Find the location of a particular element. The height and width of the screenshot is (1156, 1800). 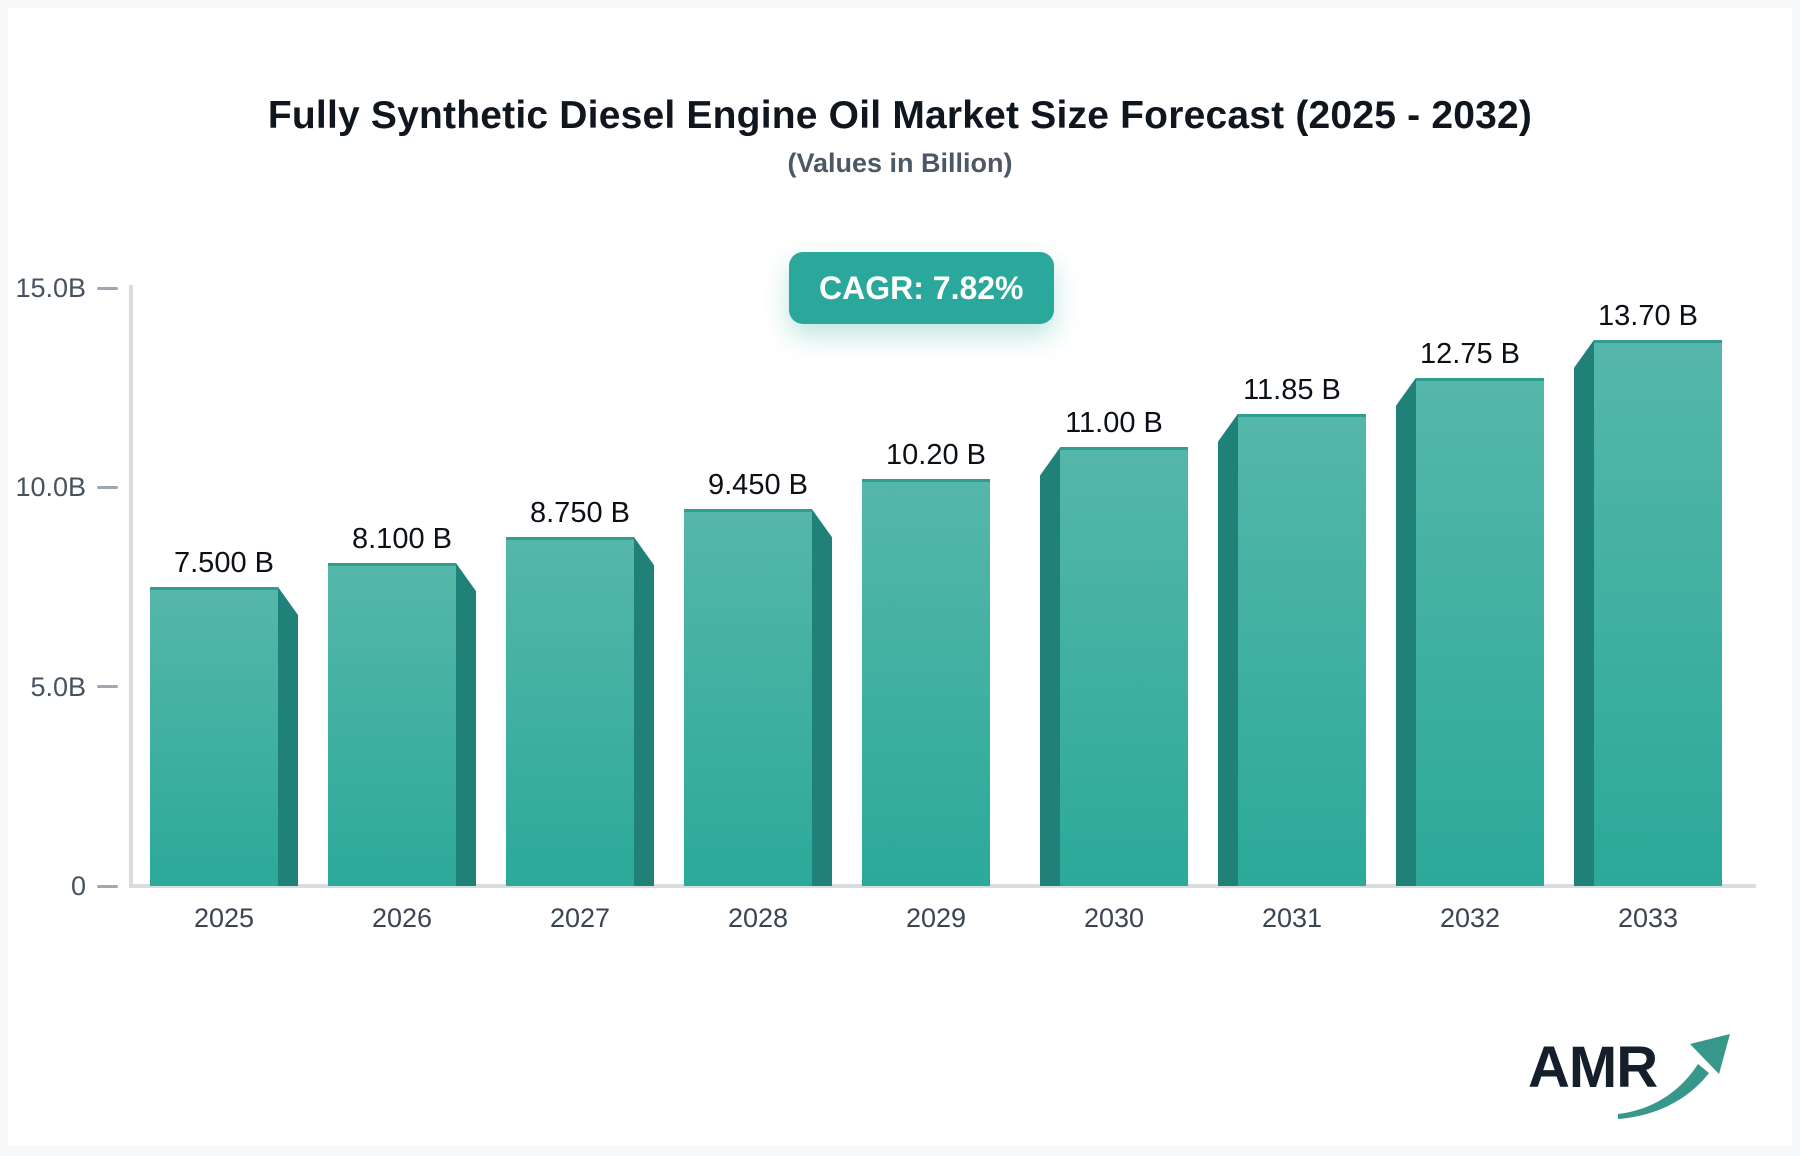

x-axis-line is located at coordinates (942, 886).